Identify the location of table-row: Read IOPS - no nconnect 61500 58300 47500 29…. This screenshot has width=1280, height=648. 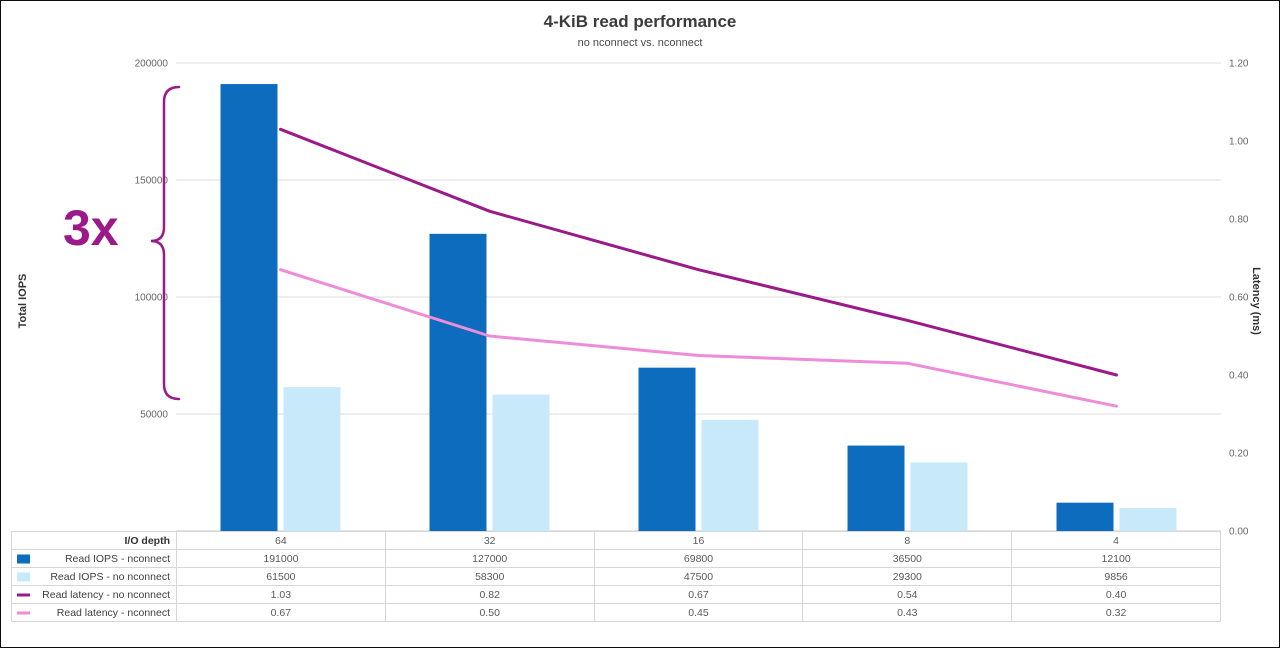
(616, 576).